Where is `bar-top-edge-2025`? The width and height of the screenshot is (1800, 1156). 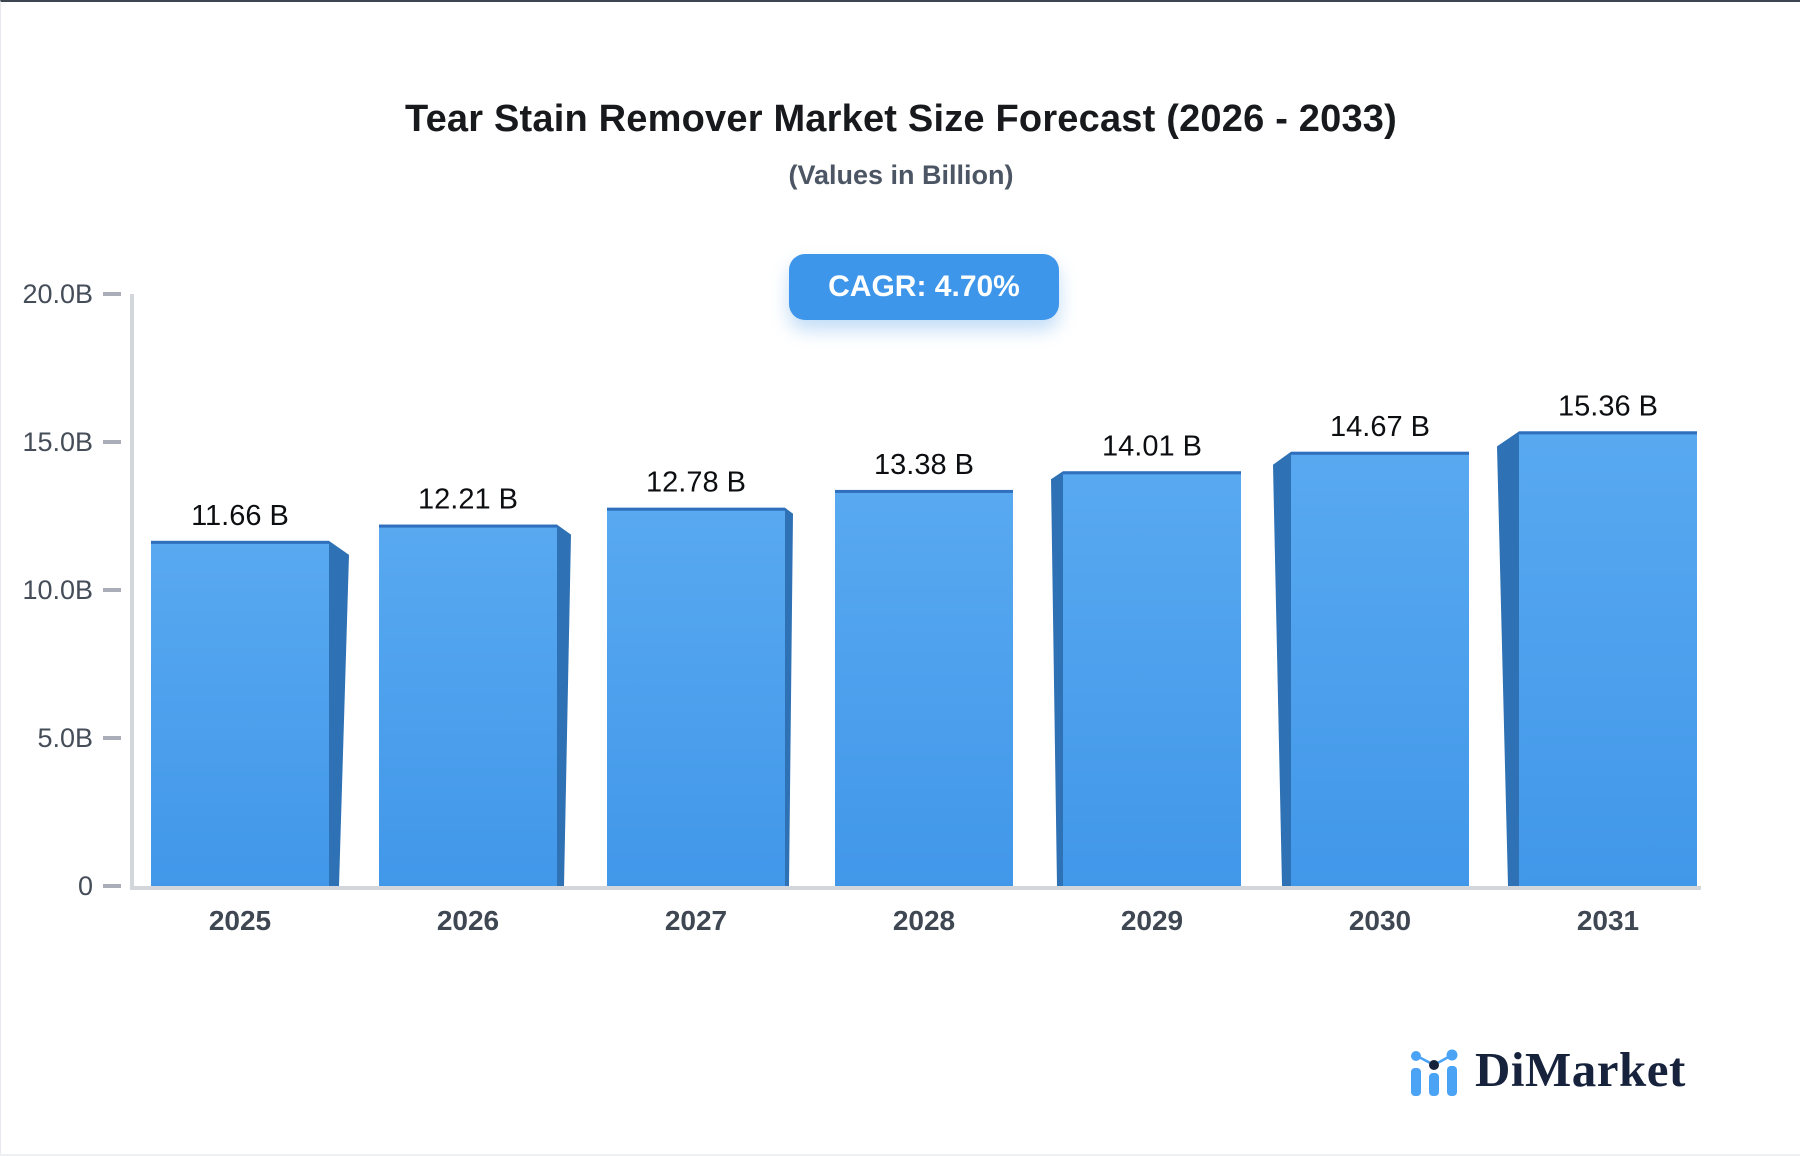 bar-top-edge-2025 is located at coordinates (240, 542).